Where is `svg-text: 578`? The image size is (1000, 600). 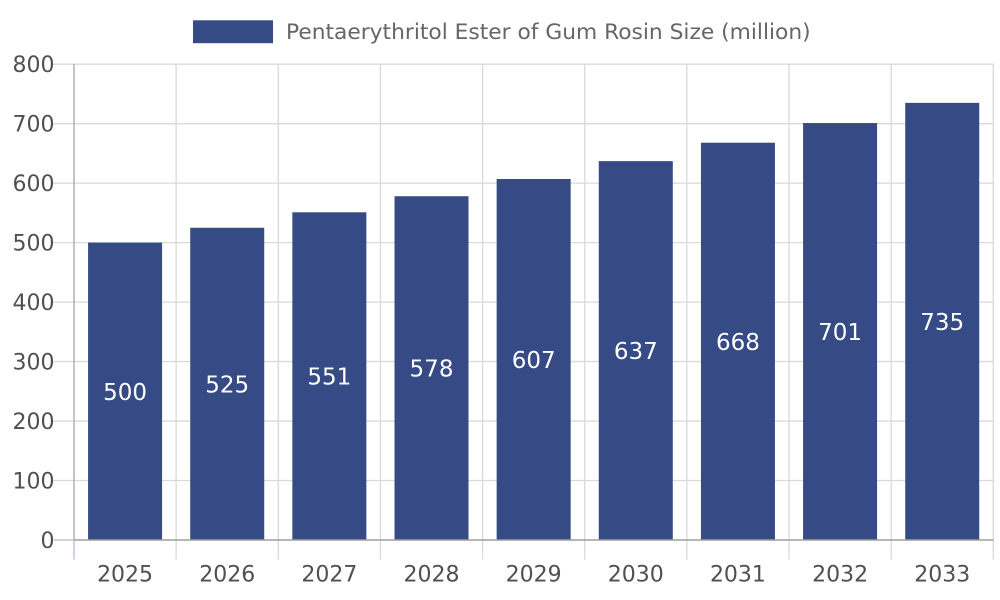 svg-text: 578 is located at coordinates (432, 370).